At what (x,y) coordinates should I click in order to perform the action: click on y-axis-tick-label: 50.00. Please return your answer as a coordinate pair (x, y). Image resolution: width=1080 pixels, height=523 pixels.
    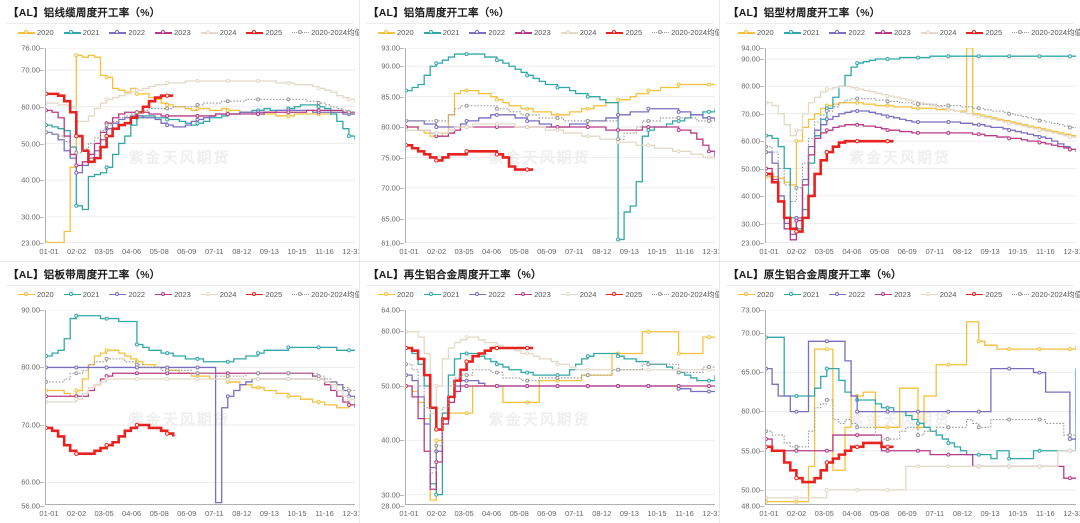
    Looking at the image, I should click on (390, 386).